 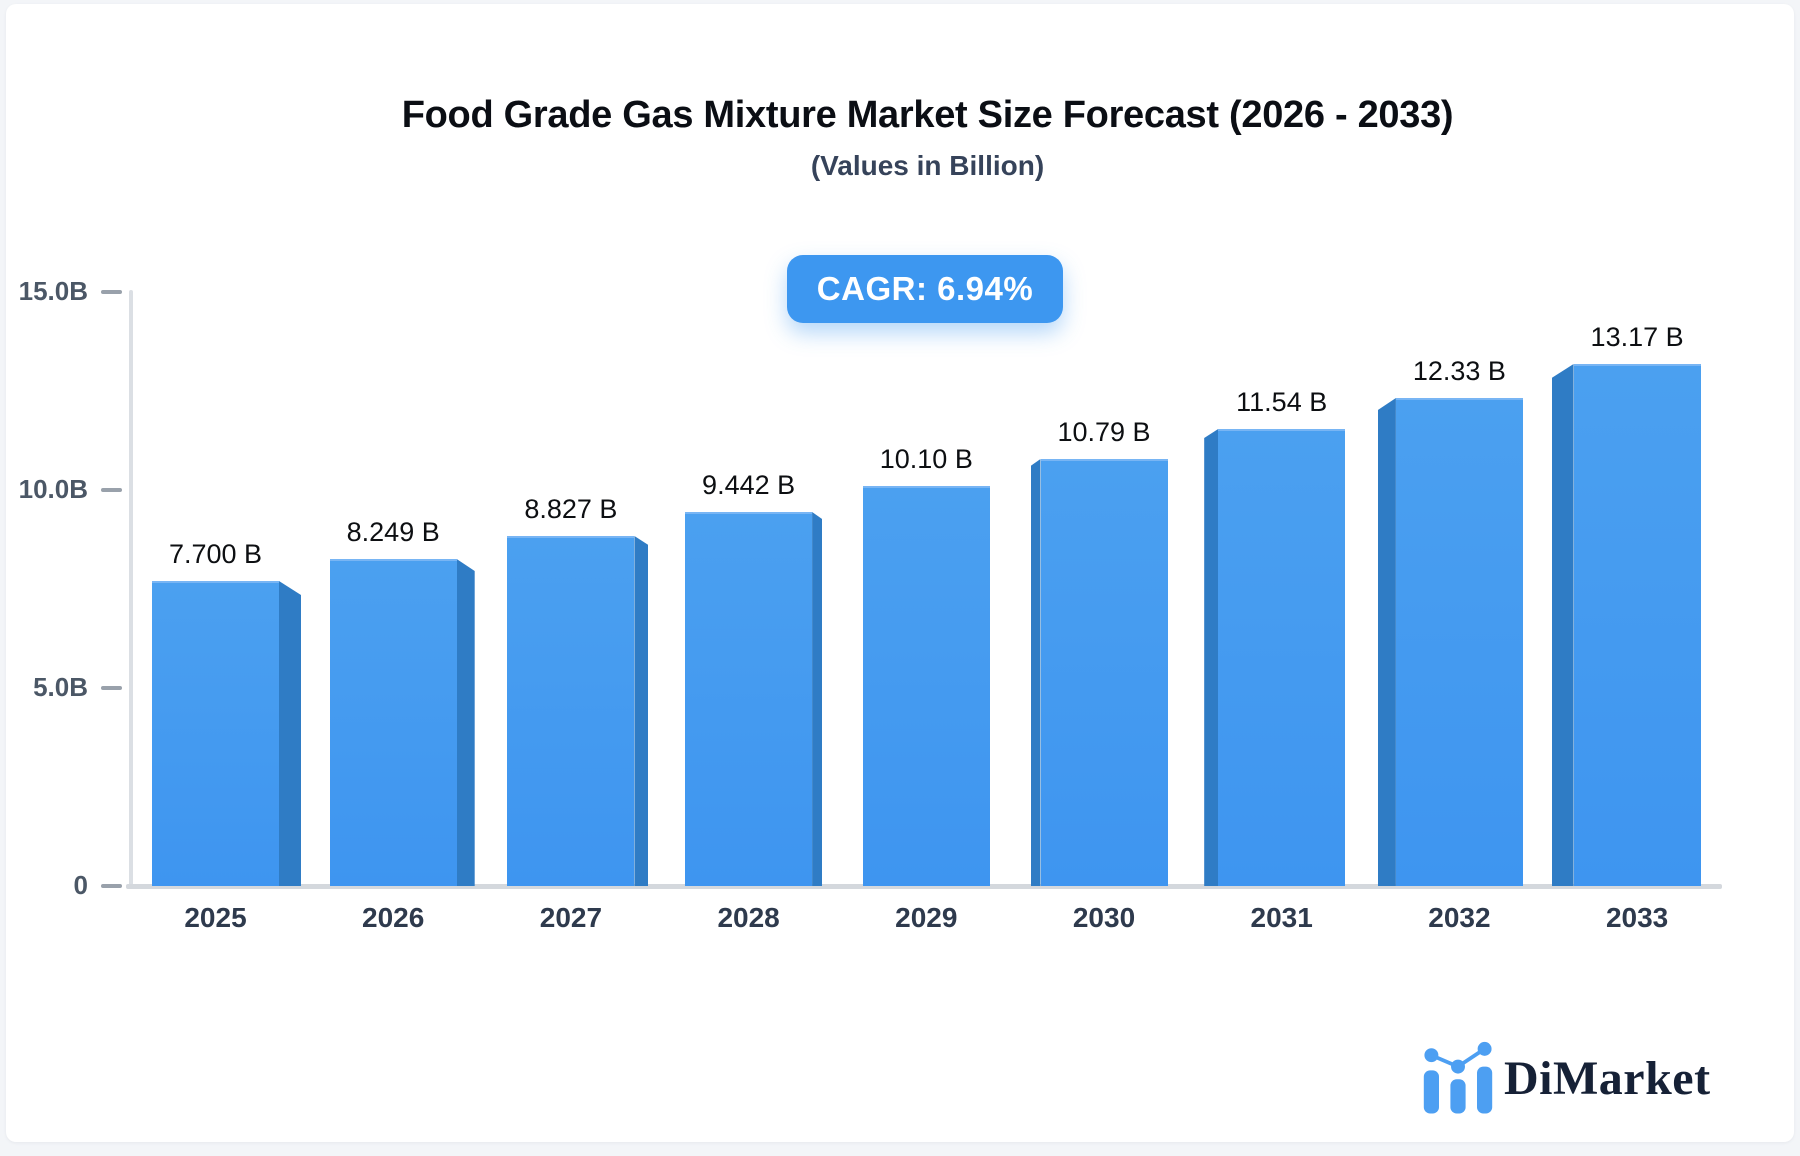 What do you see at coordinates (1459, 642) in the screenshot?
I see `bar-2032` at bounding box center [1459, 642].